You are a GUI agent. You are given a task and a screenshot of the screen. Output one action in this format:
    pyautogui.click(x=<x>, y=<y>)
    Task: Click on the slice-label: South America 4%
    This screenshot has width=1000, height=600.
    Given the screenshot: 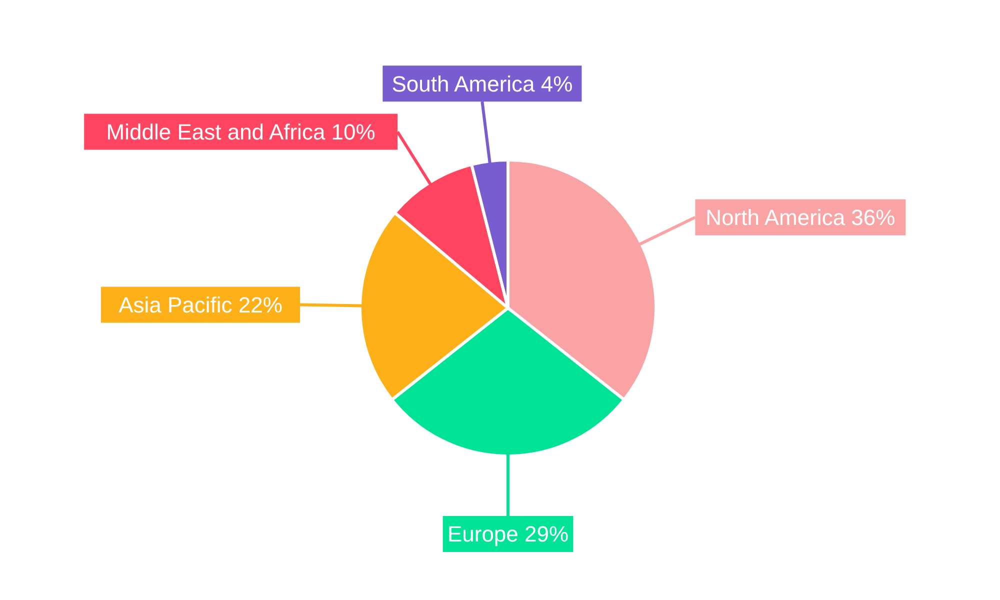 What is the action you would take?
    pyautogui.click(x=482, y=83)
    